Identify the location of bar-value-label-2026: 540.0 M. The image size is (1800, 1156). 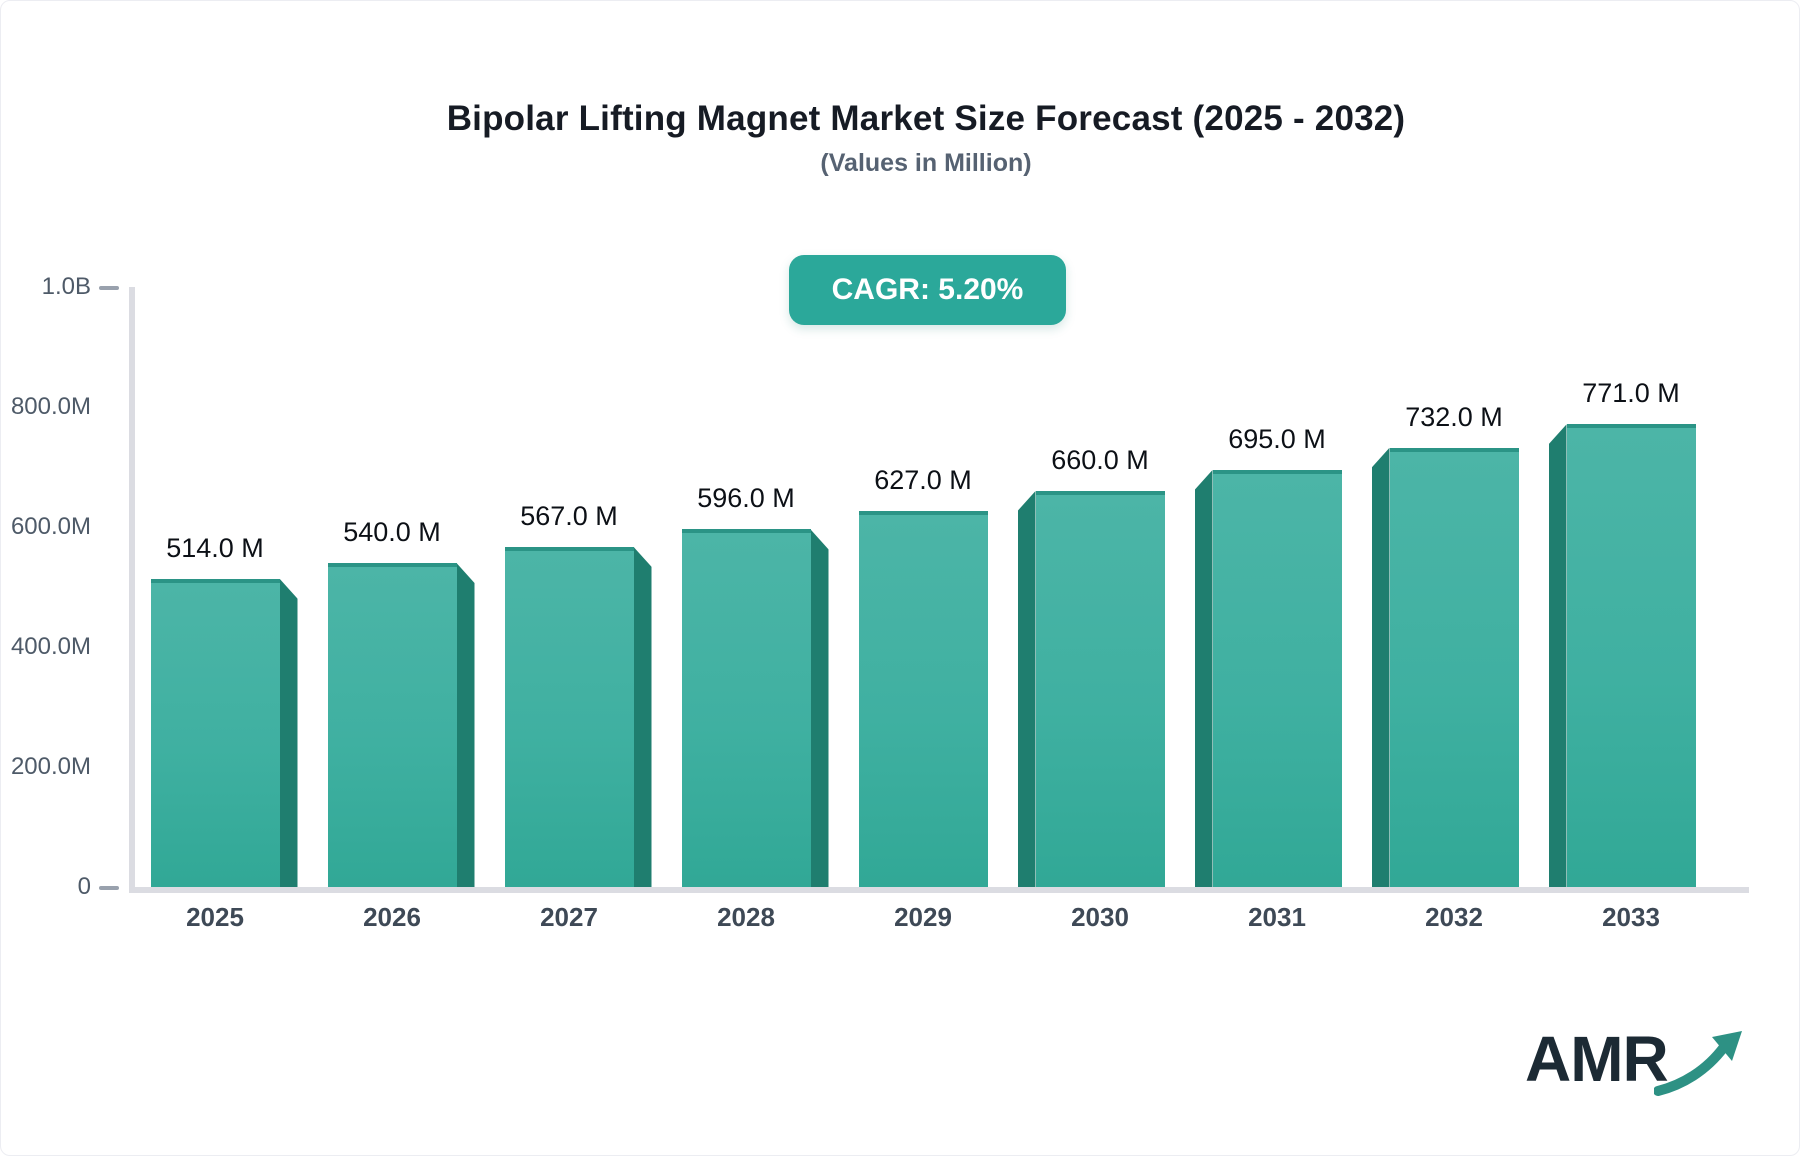
(392, 532).